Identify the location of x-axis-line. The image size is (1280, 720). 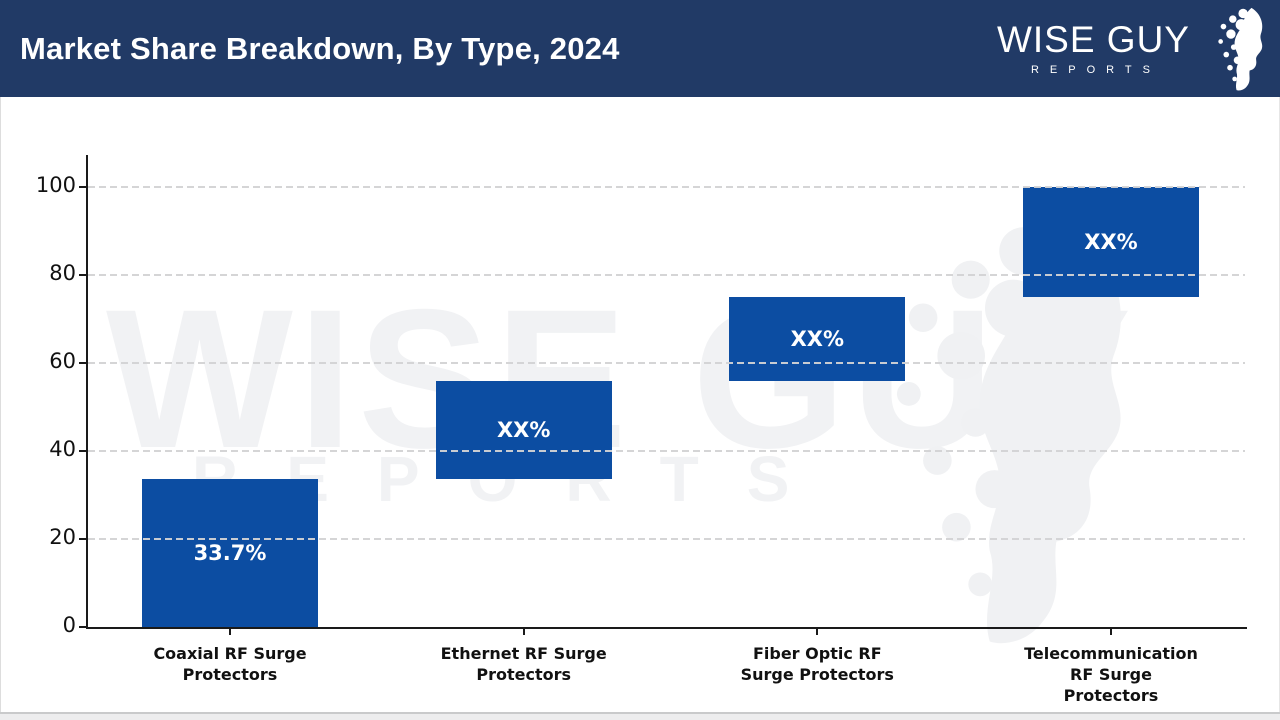
(666, 628).